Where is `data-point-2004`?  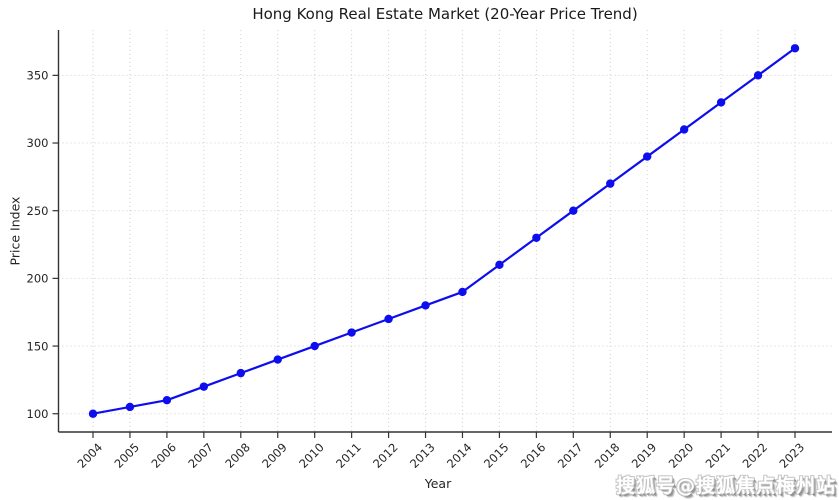 data-point-2004 is located at coordinates (93, 413).